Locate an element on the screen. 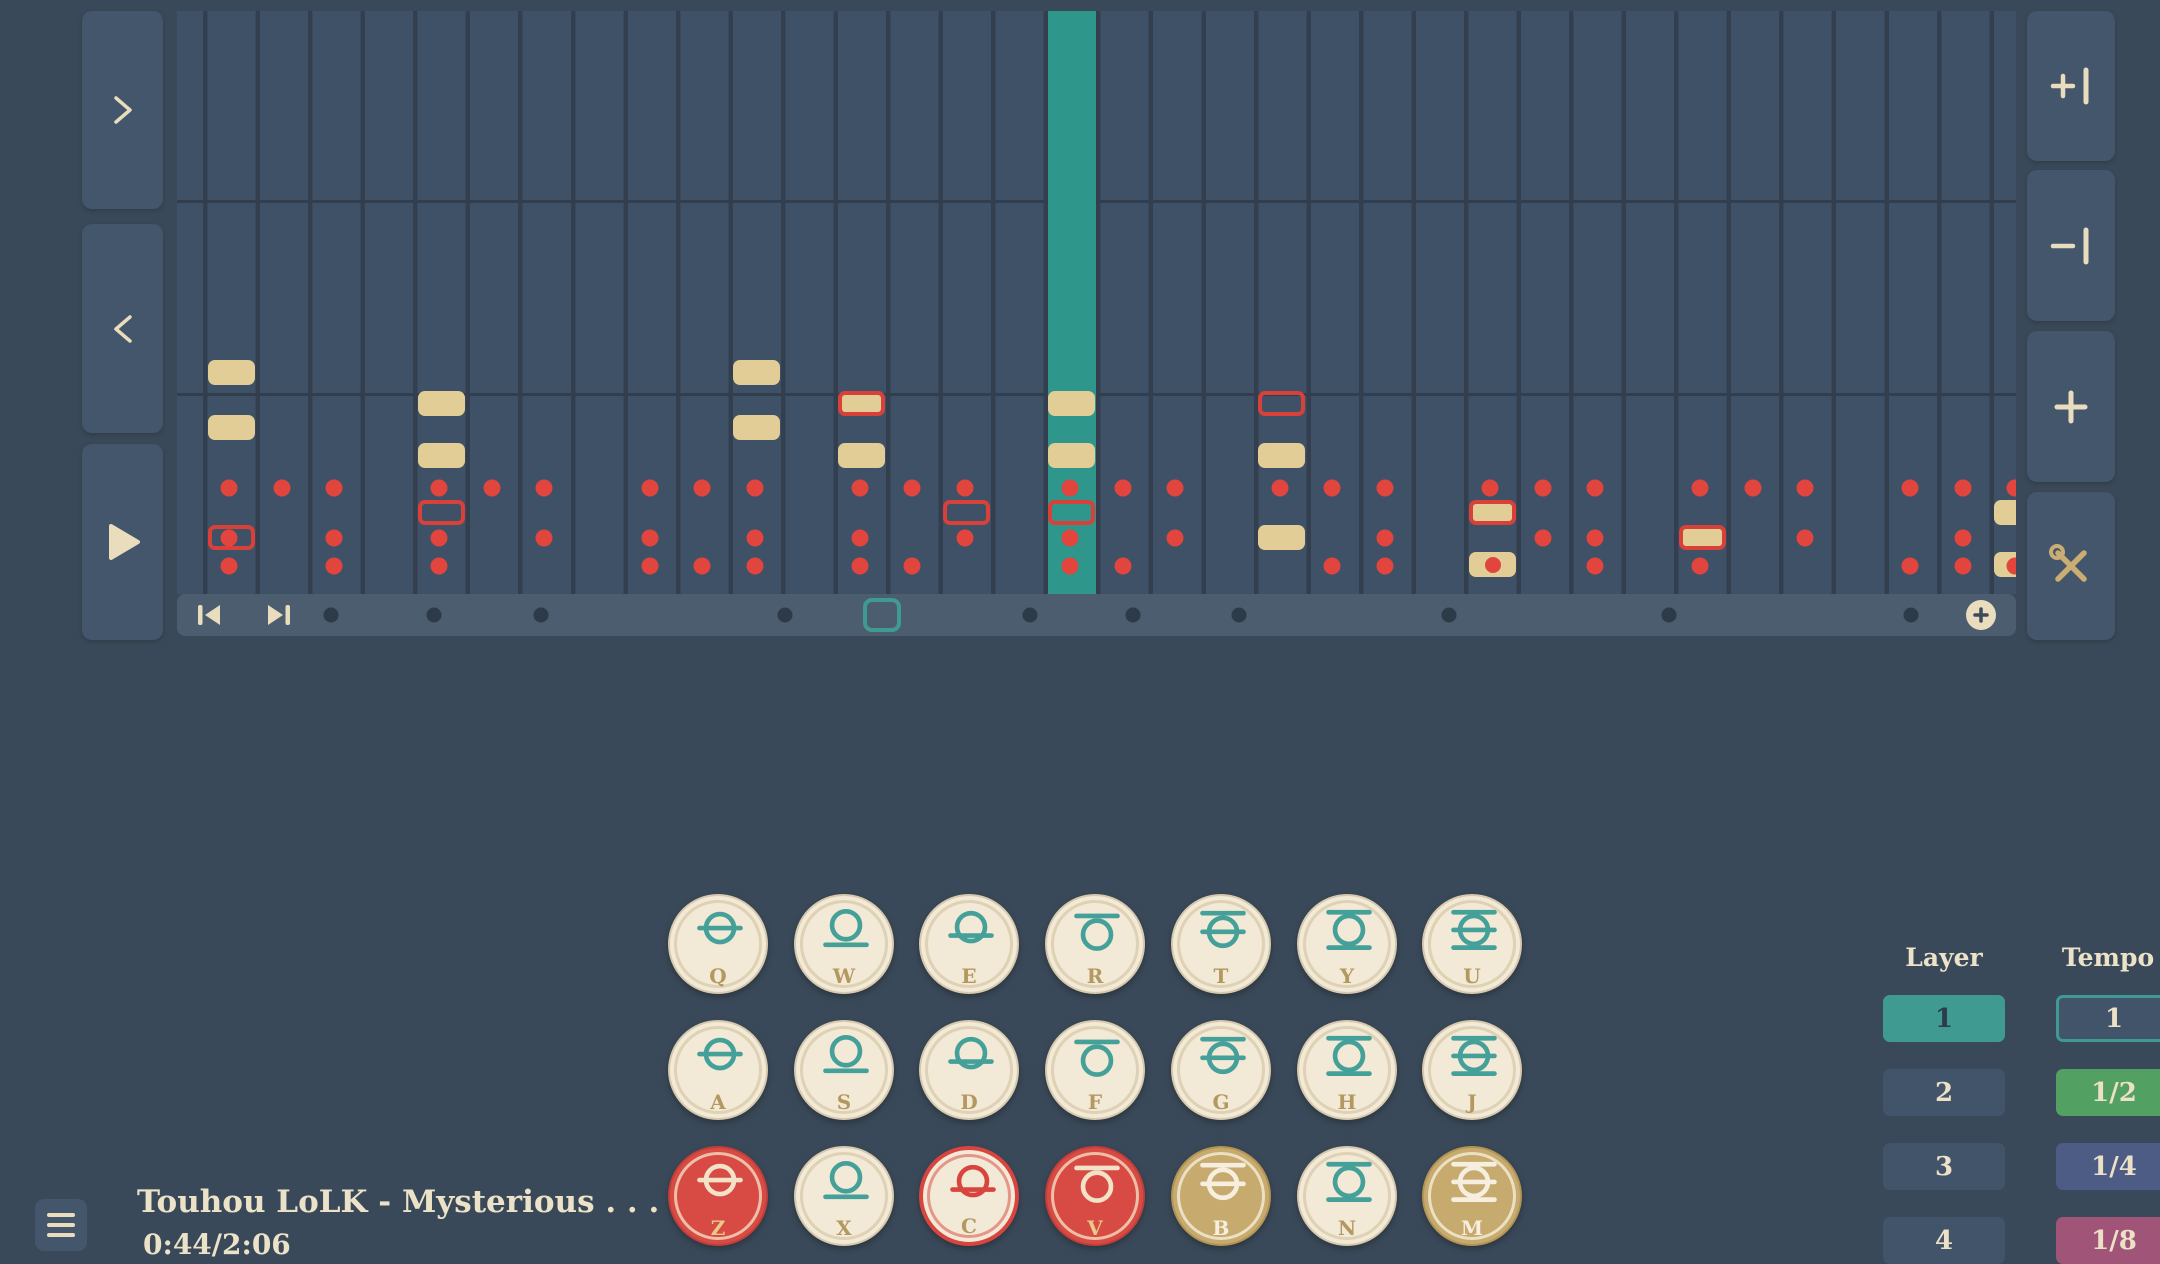 This screenshot has height=1264, width=2160. key-N: N is located at coordinates (1347, 1196).